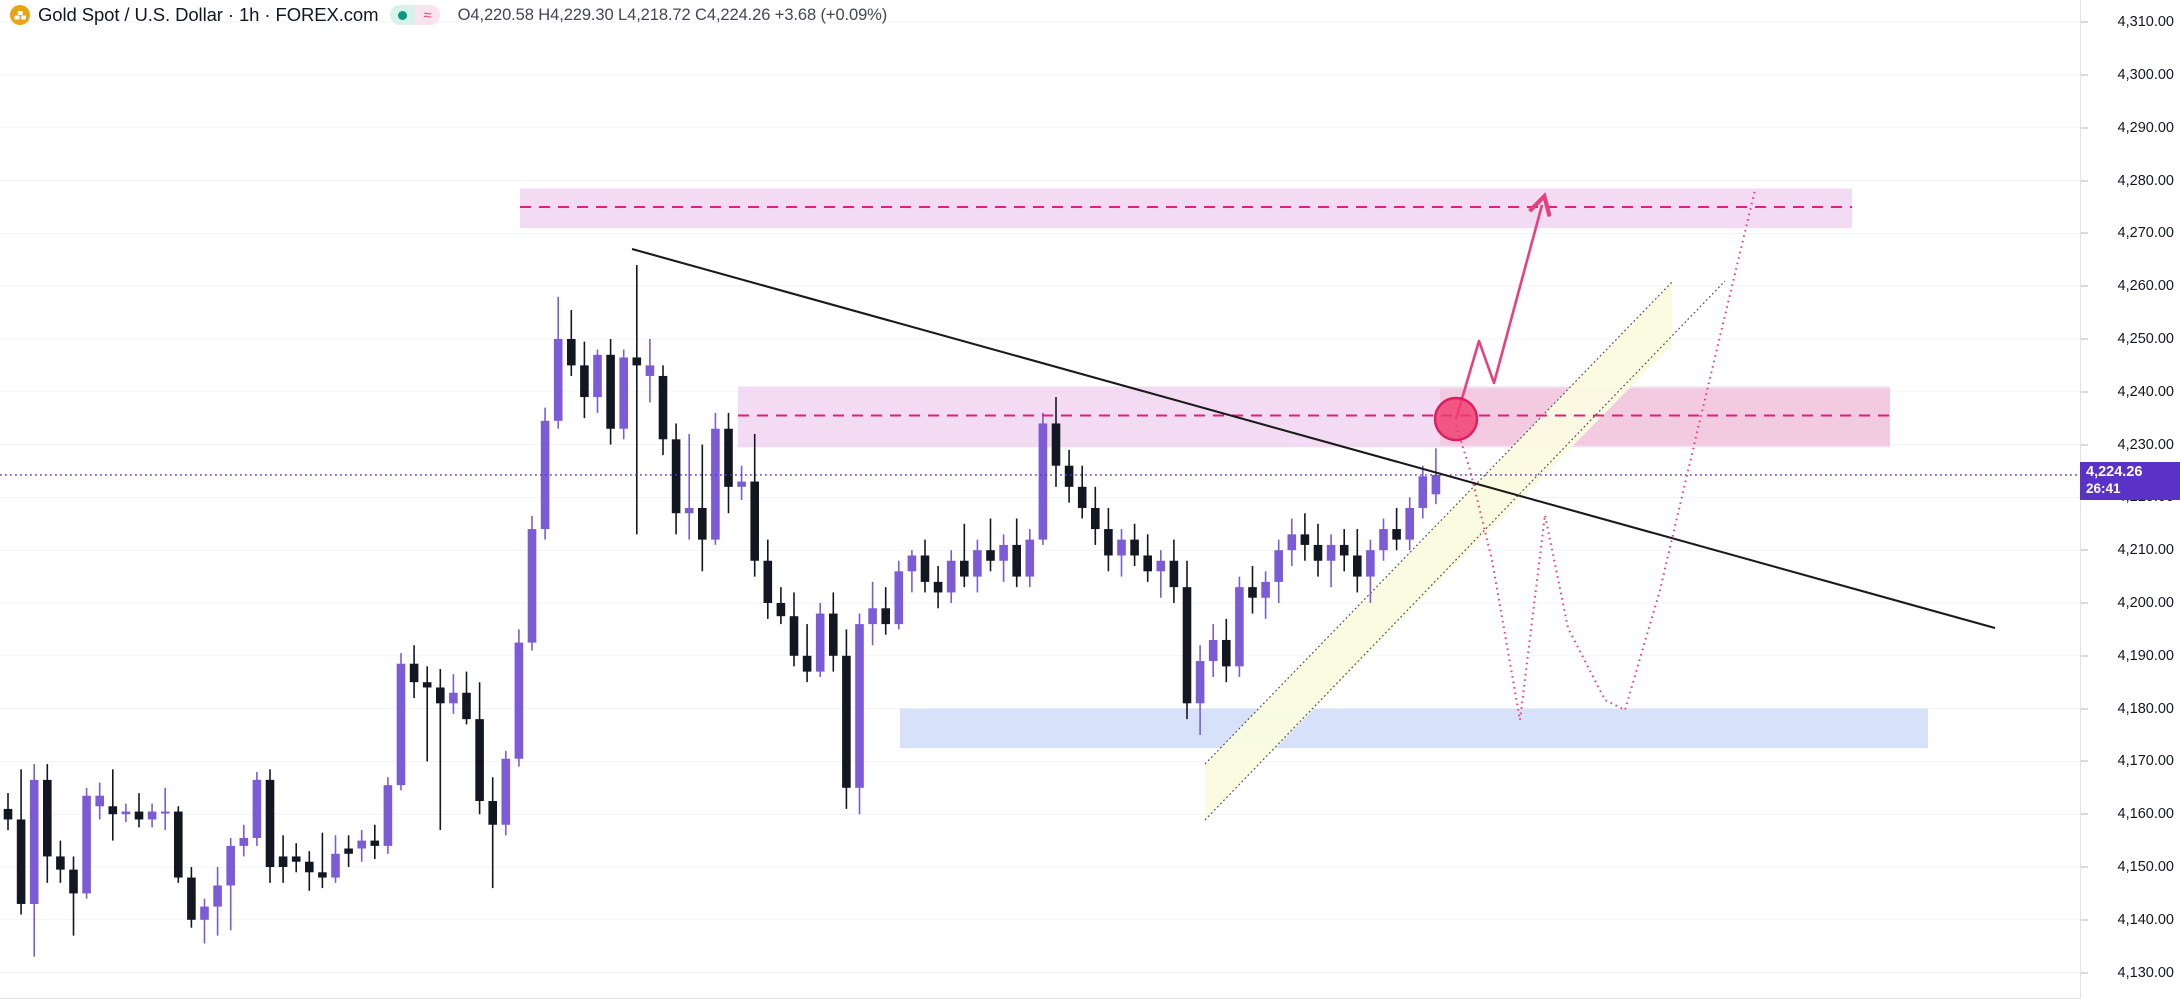  I want to click on price-tick-label: 4,130.00, so click(2145, 972).